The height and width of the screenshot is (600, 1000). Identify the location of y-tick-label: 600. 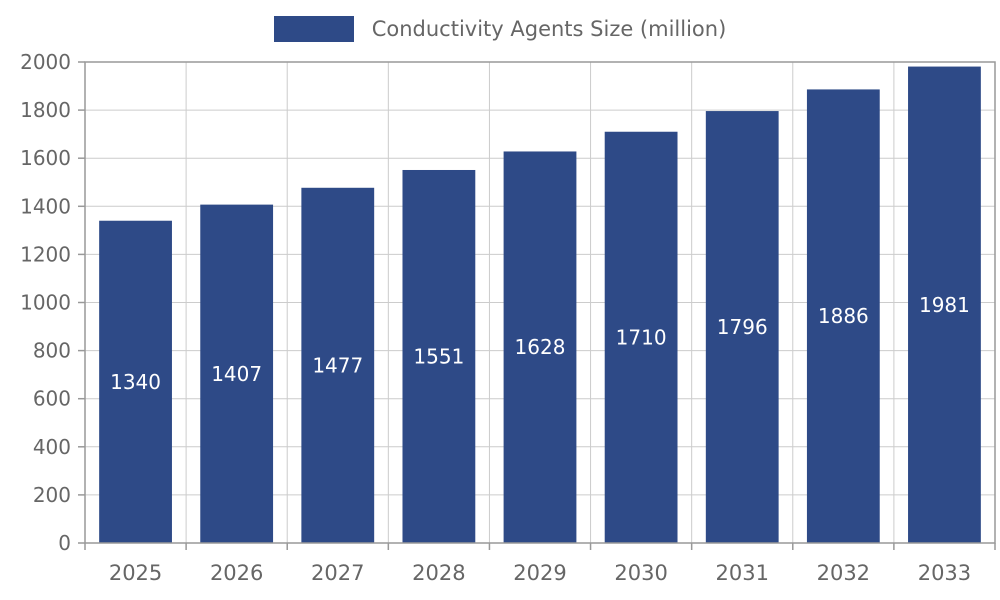
(52, 399).